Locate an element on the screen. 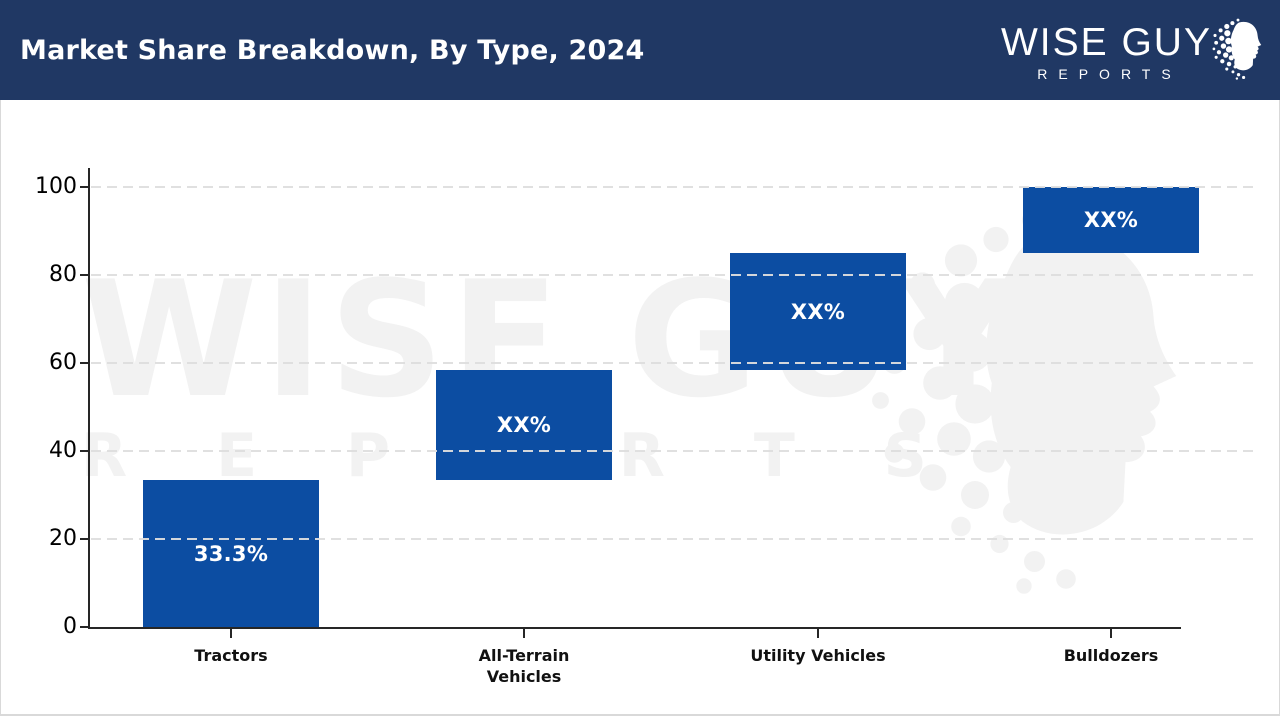  bar-value-label-all-terrain-vehicles: XX% is located at coordinates (524, 425).